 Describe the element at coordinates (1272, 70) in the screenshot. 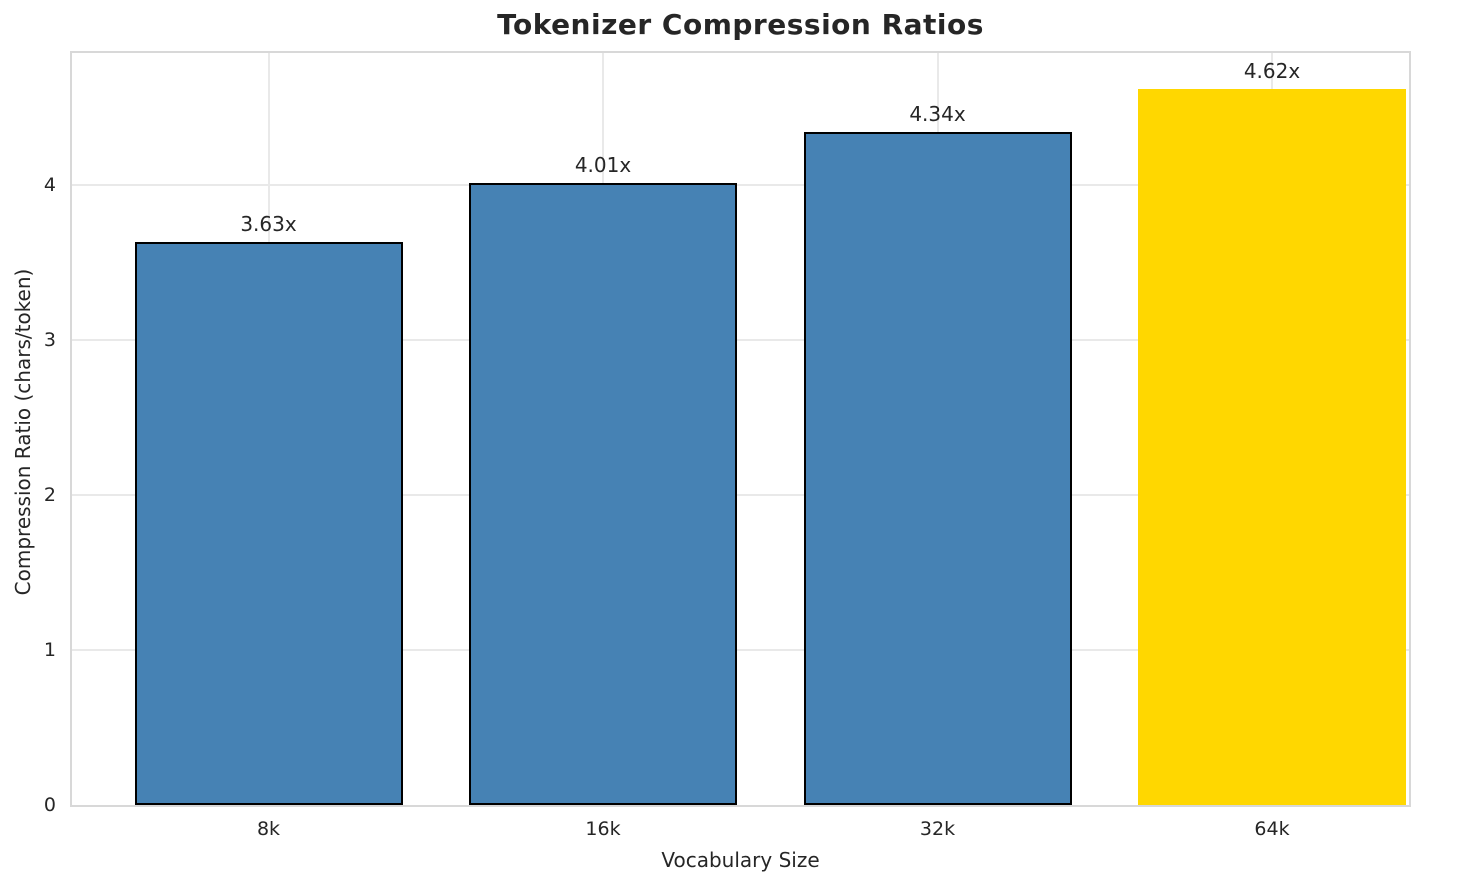

I see `bar-value-label: 4.62x` at that location.